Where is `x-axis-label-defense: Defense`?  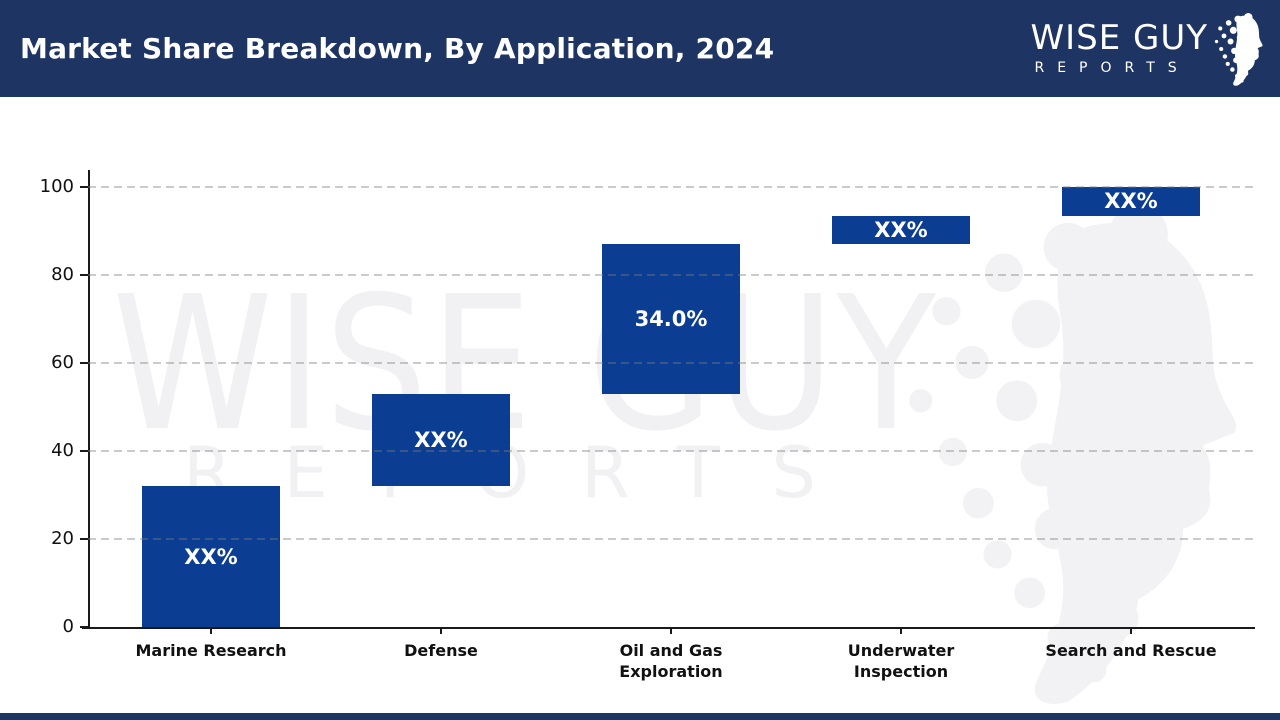
x-axis-label-defense: Defense is located at coordinates (441, 650).